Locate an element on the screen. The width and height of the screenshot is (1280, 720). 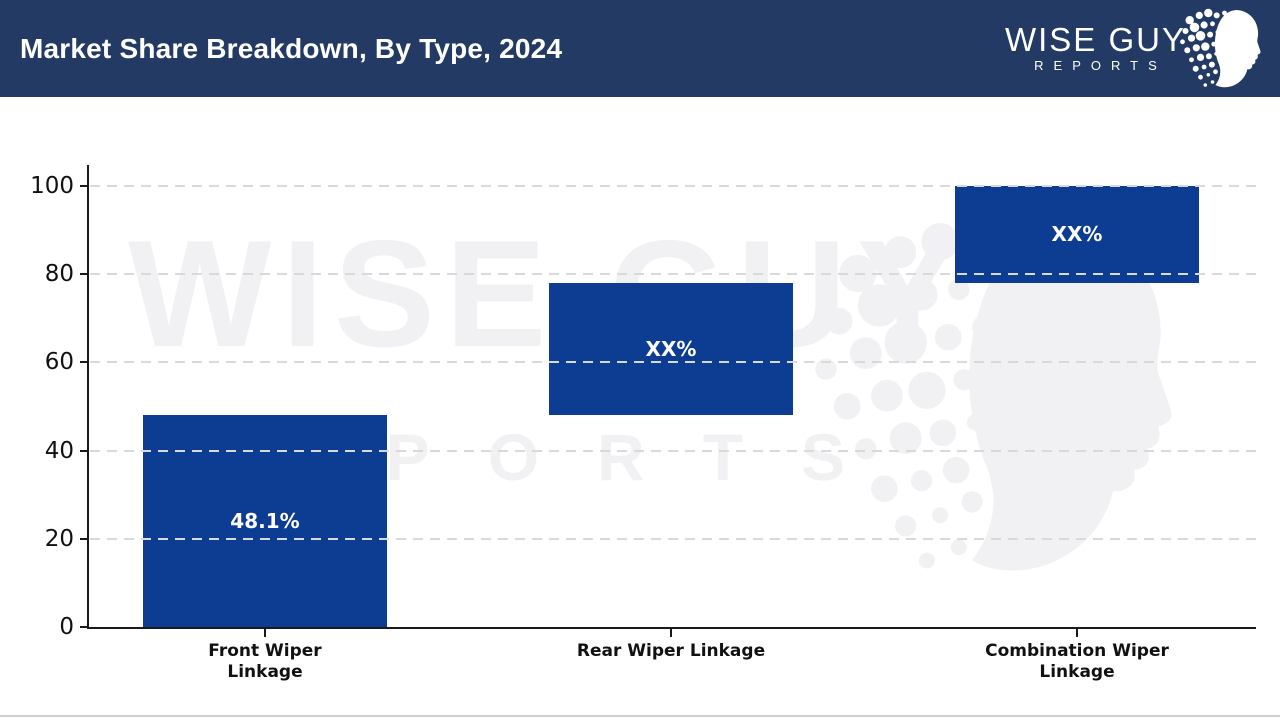
bar-value-label: 48.1% is located at coordinates (265, 520).